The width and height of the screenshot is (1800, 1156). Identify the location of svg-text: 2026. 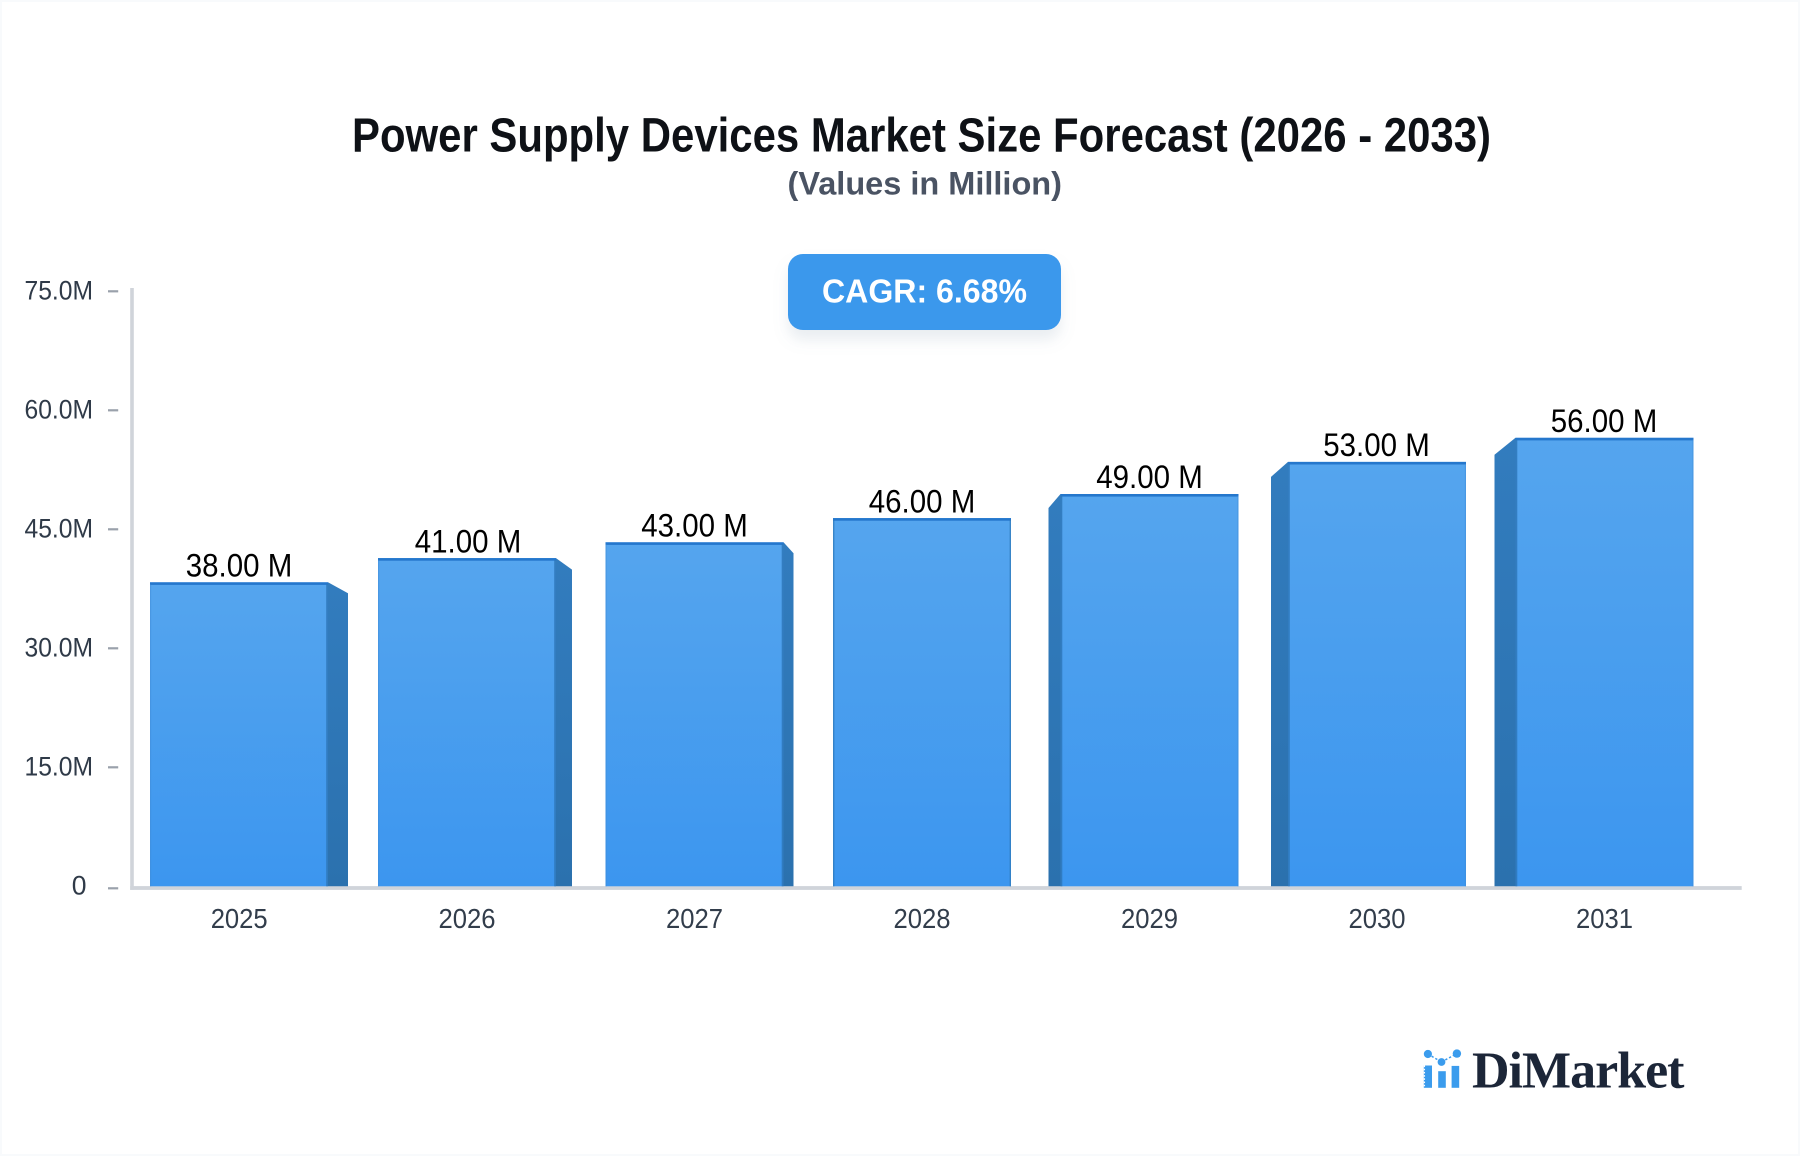
(467, 918).